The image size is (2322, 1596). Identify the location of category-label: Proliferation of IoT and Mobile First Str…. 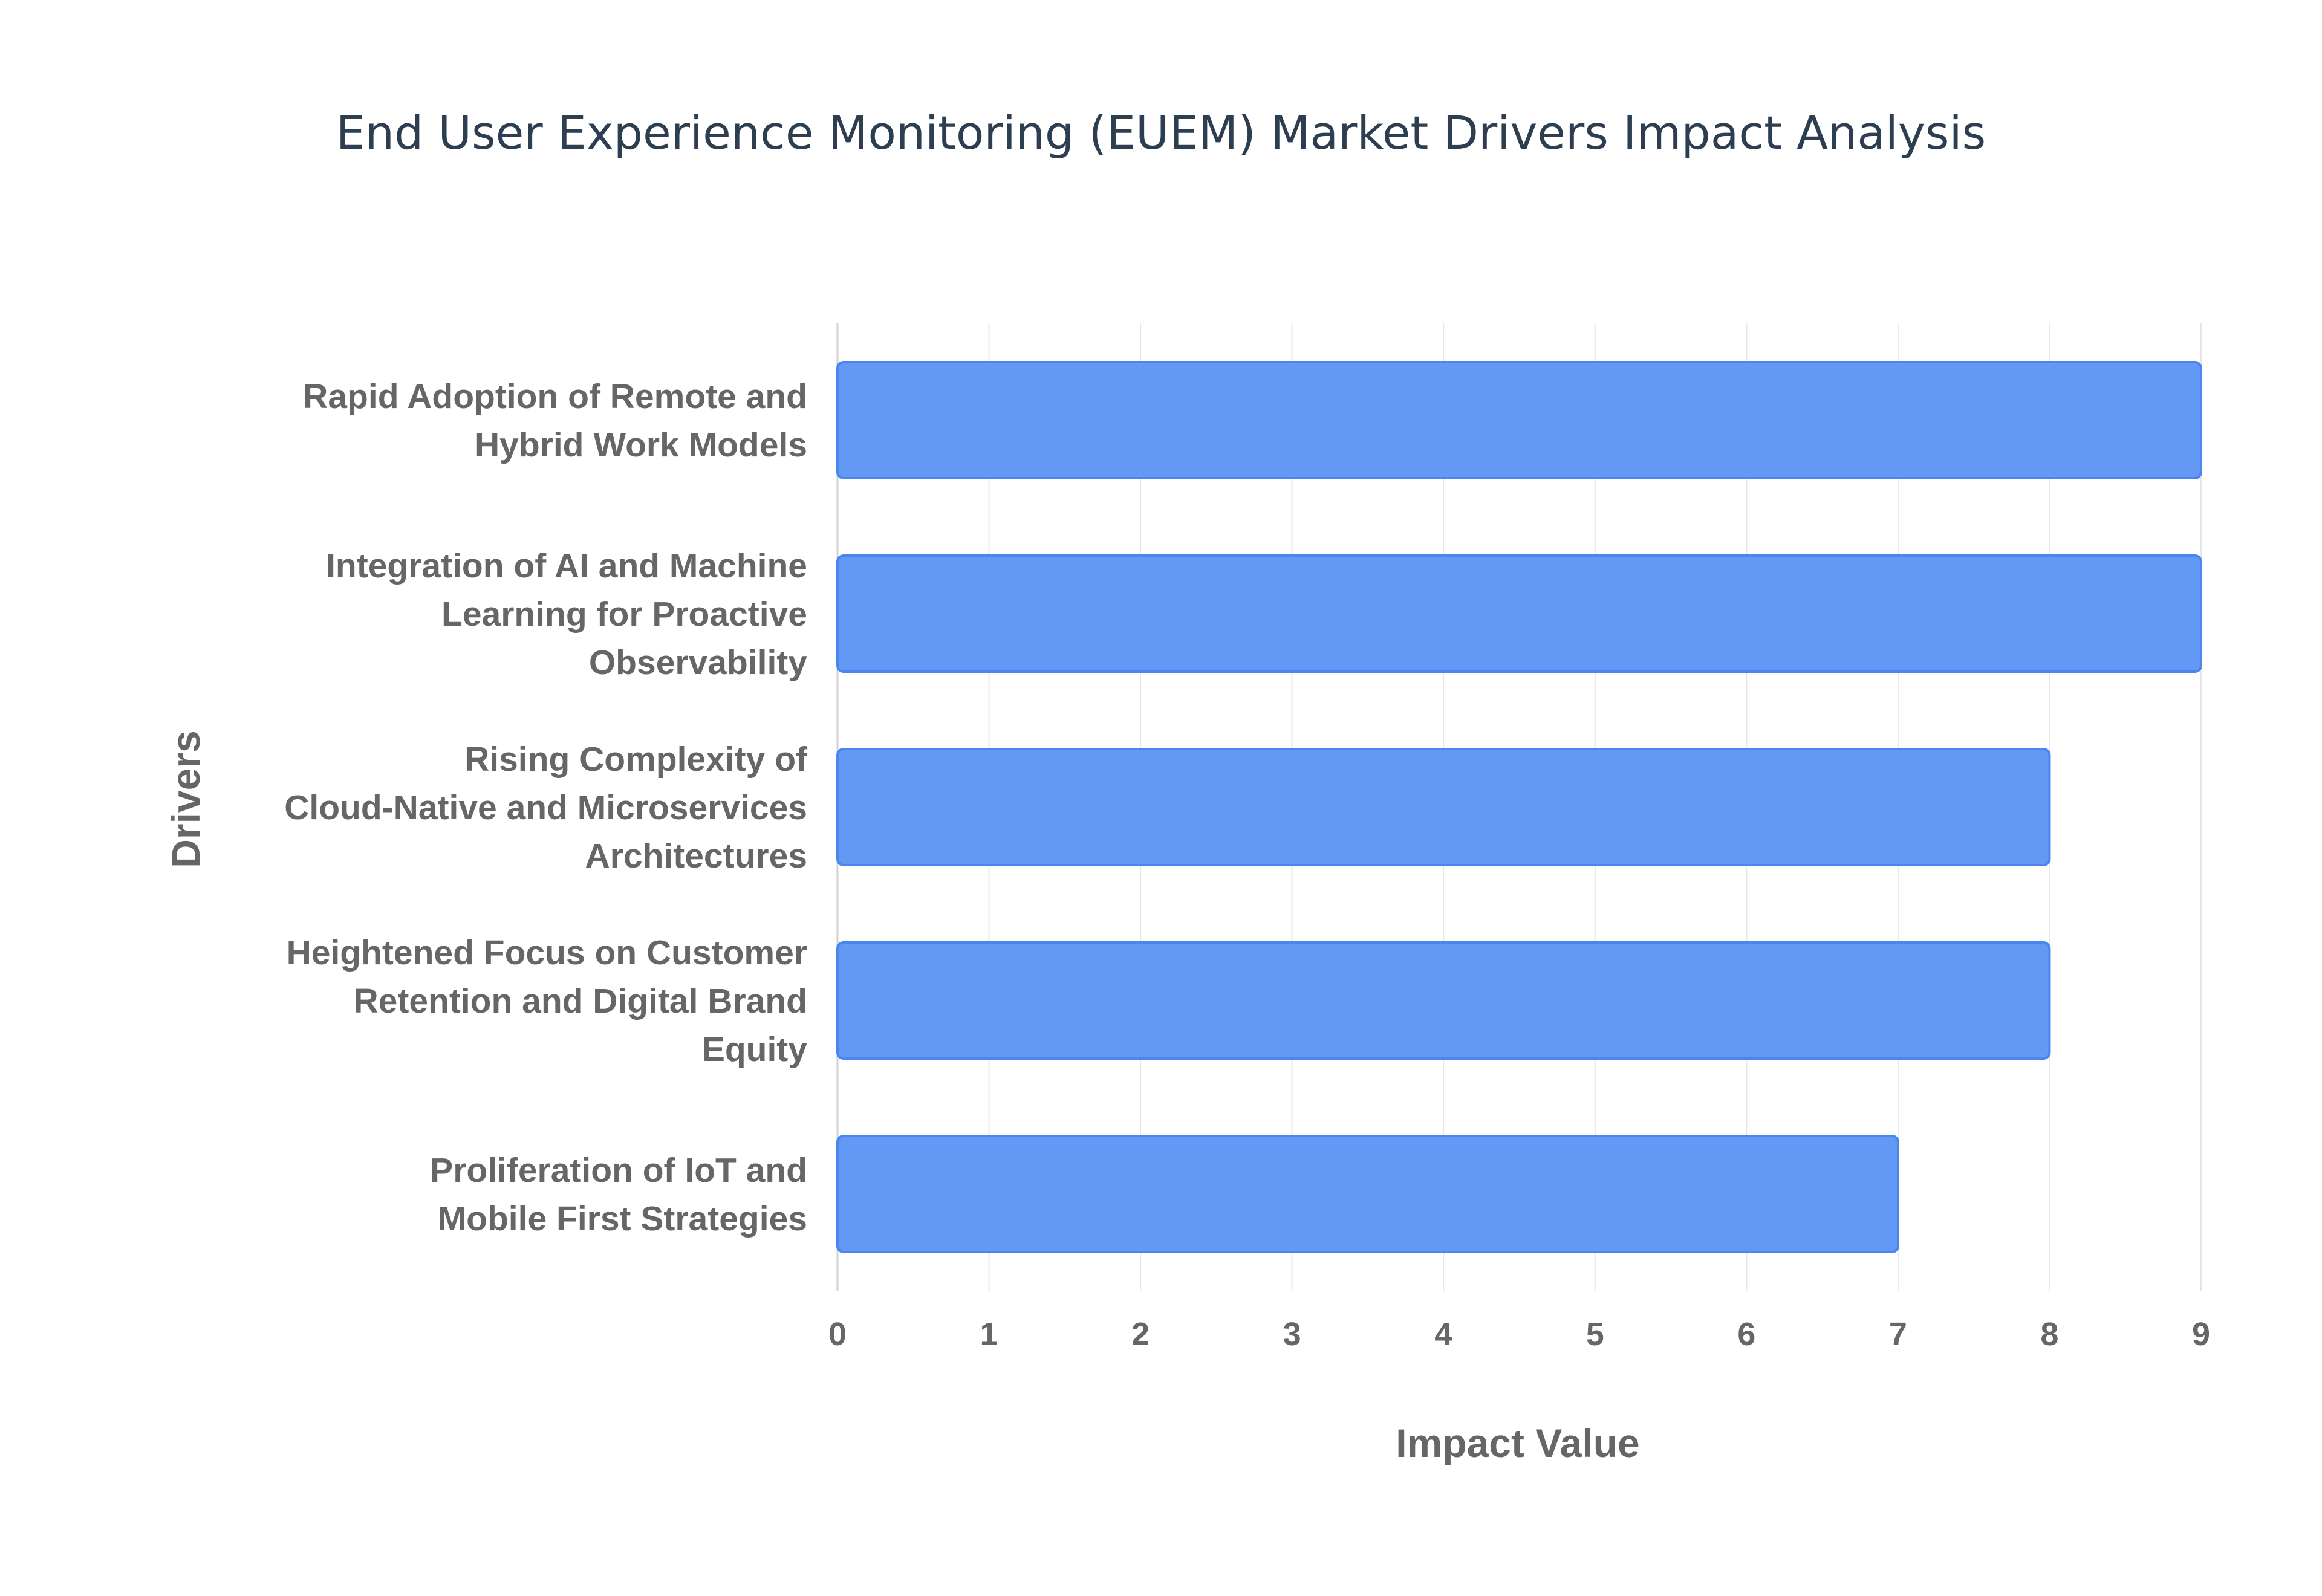
(618, 1194).